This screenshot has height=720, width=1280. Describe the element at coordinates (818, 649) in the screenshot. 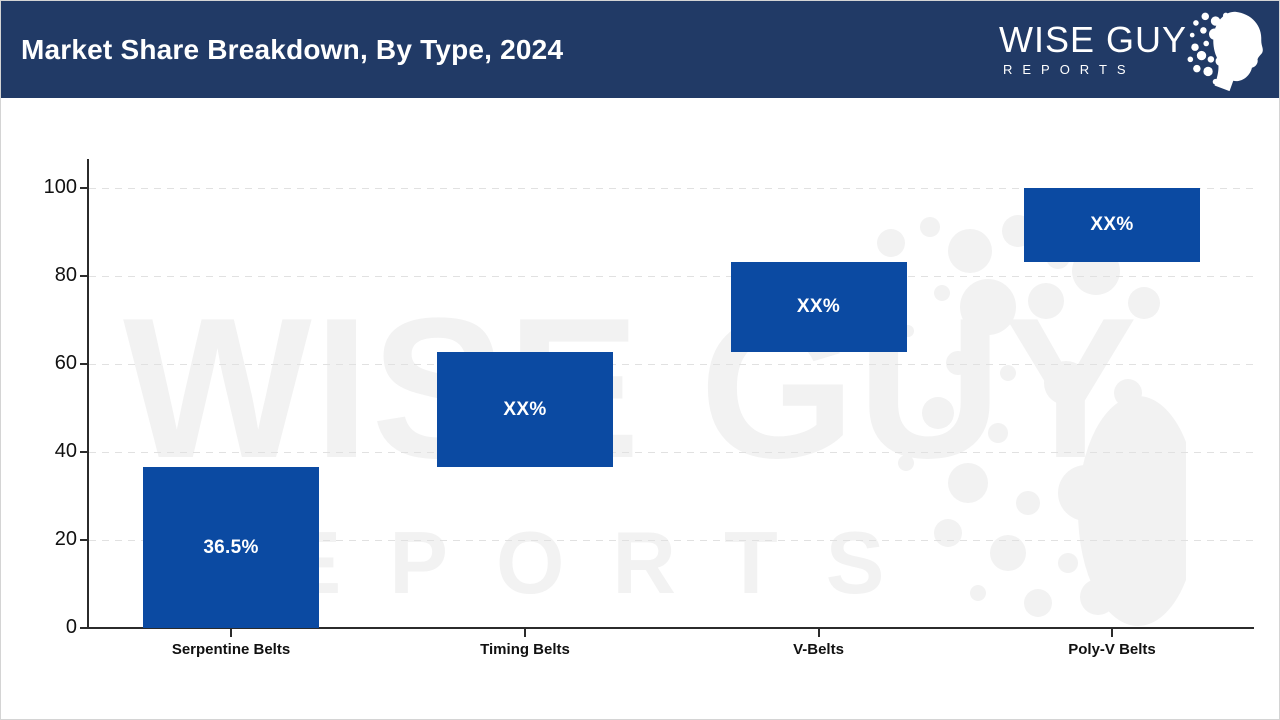

I see `x-category-label: V-Belts` at that location.